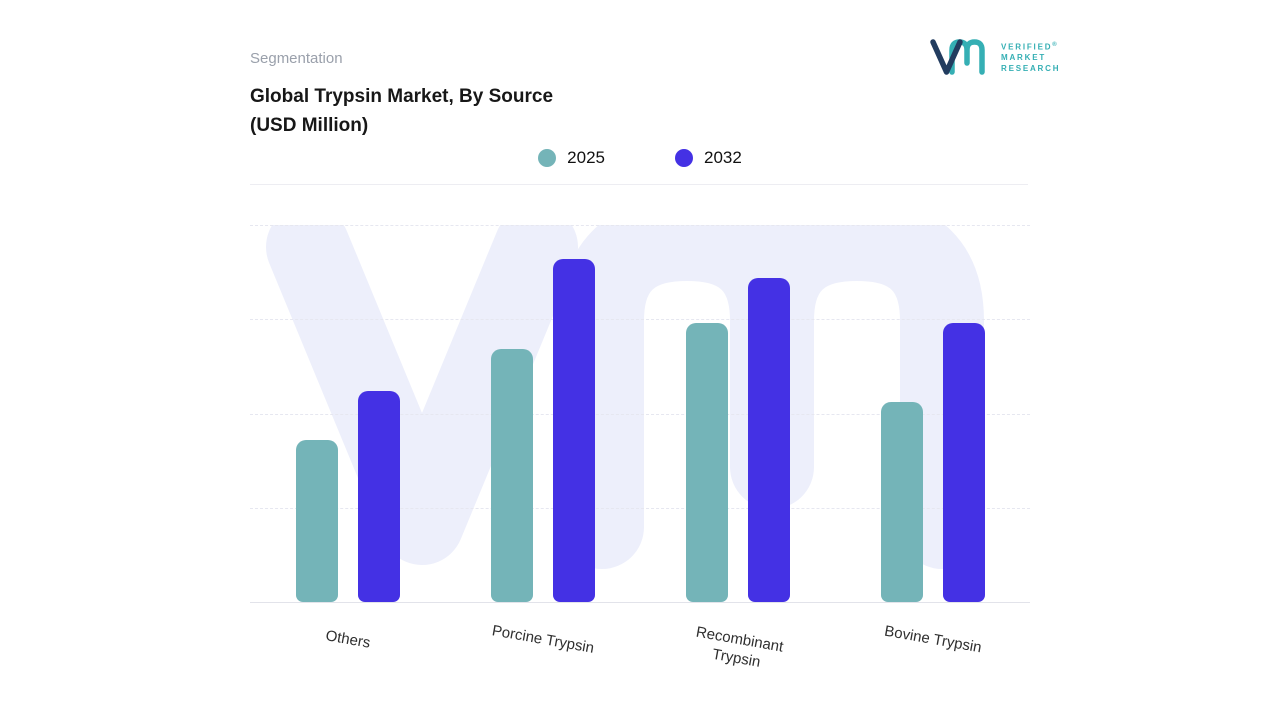 Image resolution: width=1280 pixels, height=720 pixels. Describe the element at coordinates (1024, 58) in the screenshot. I see `logo-line-2: MARKET` at that location.